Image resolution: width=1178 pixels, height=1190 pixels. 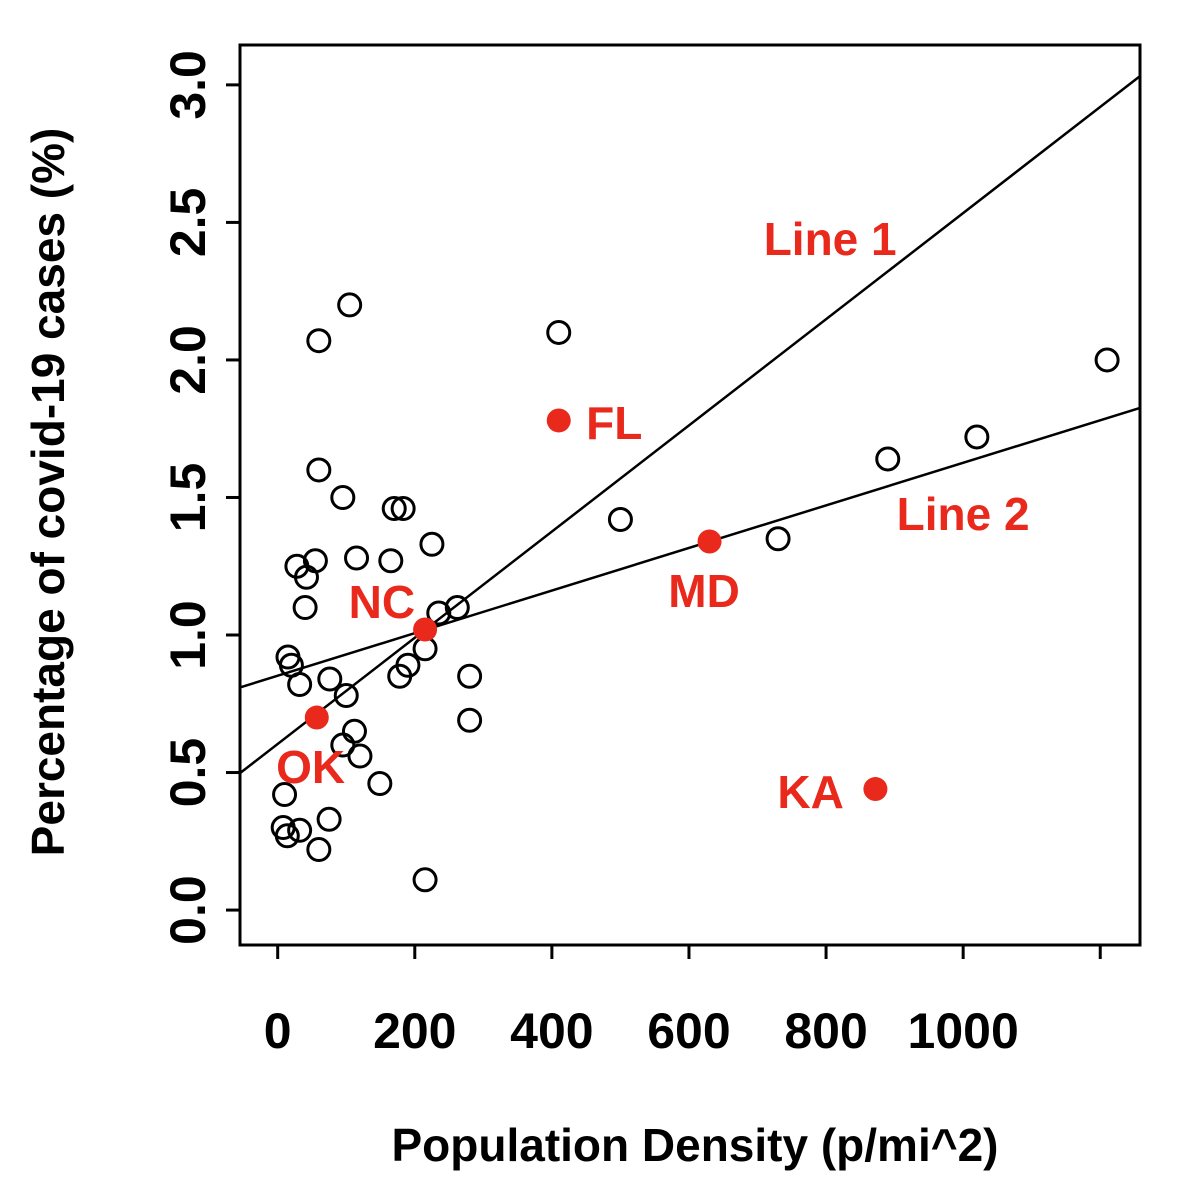 What do you see at coordinates (614, 423) in the screenshot?
I see `state-label-FL: FL` at bounding box center [614, 423].